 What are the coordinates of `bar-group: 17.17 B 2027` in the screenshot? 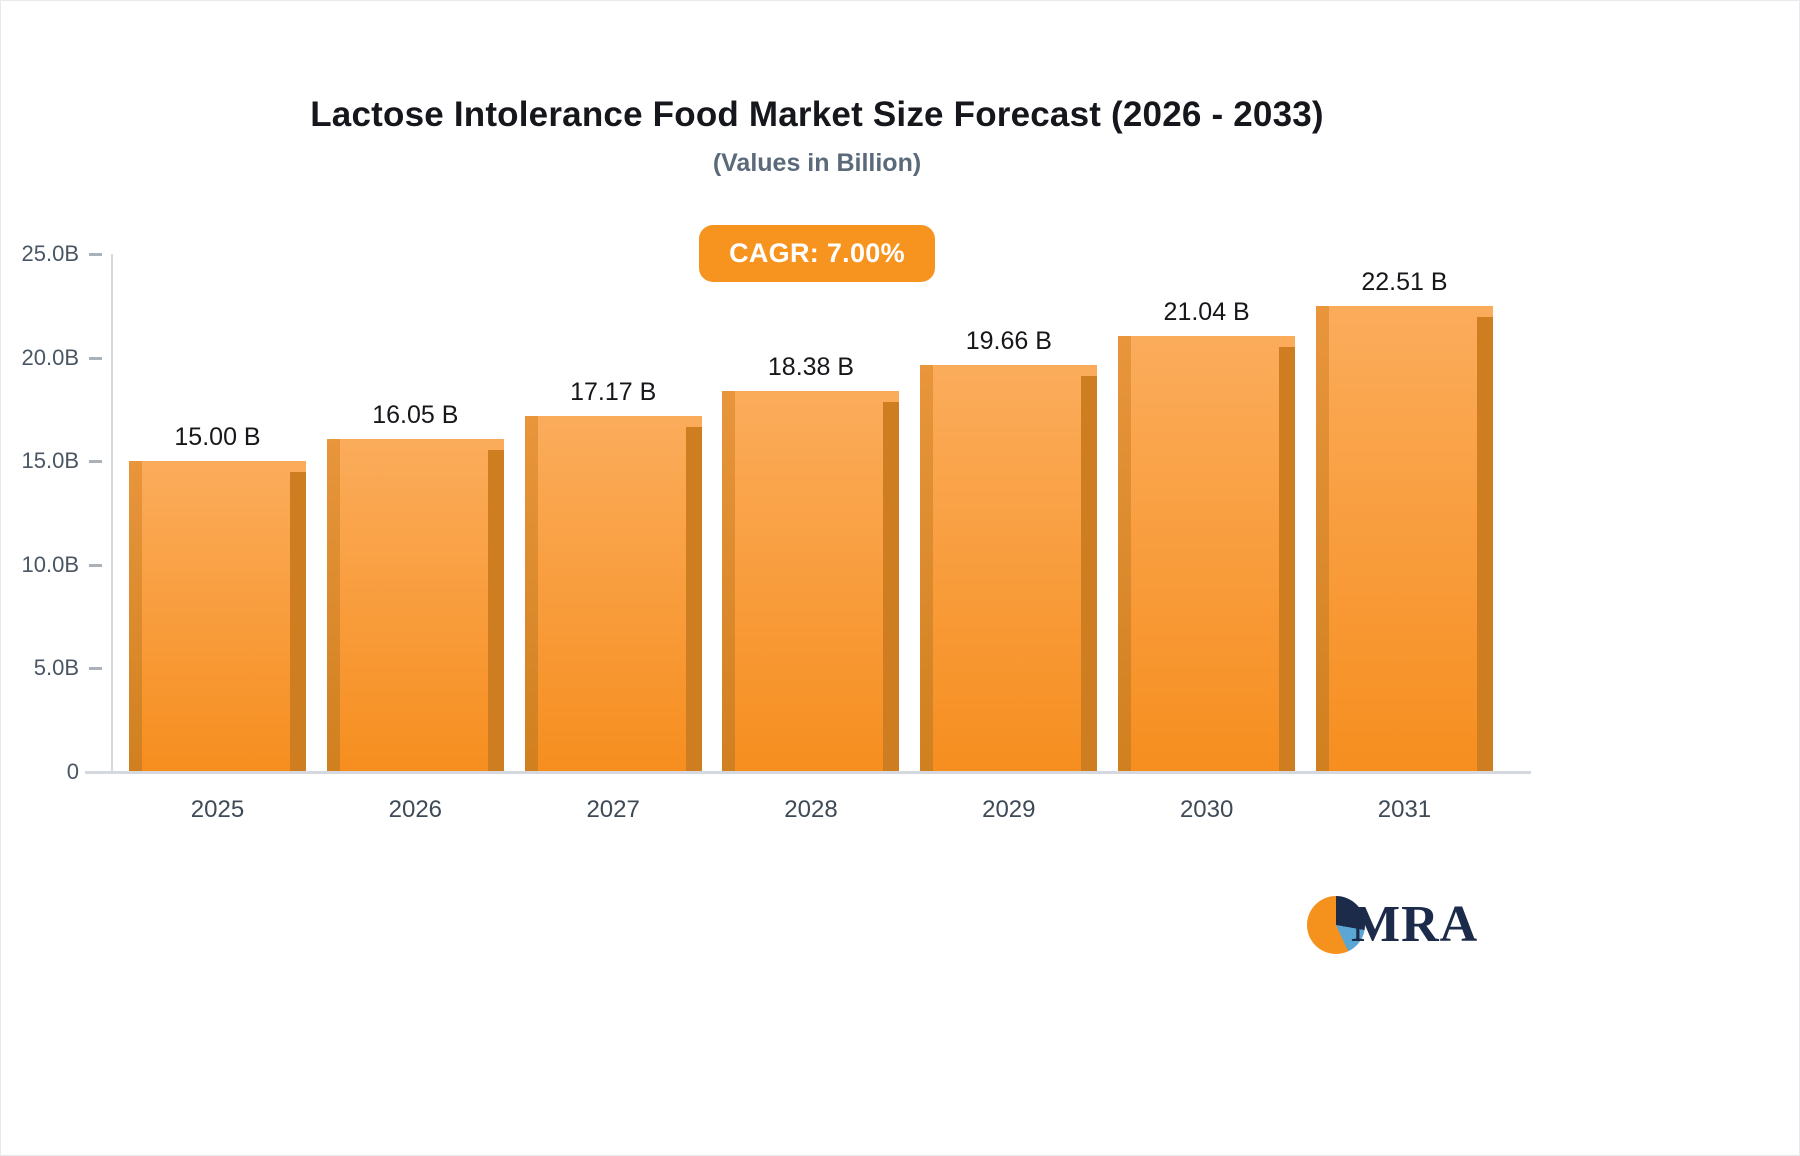 It's located at (613, 538).